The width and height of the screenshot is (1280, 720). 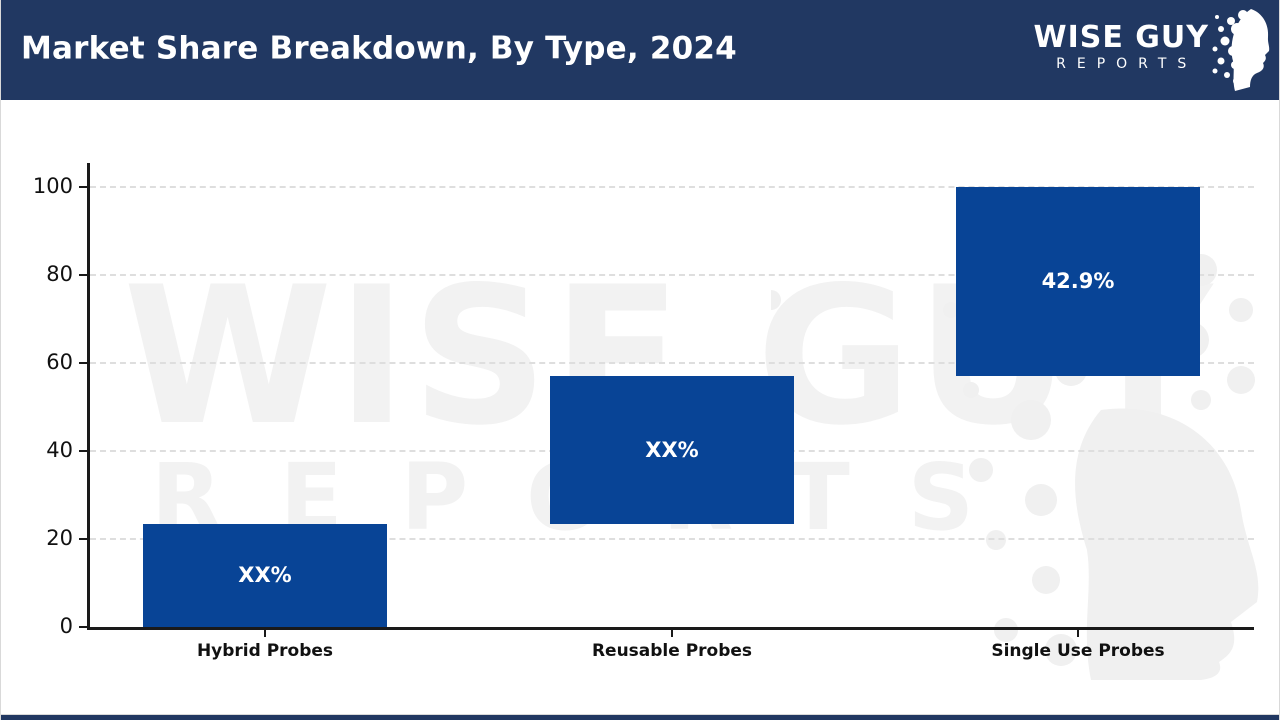 What do you see at coordinates (379, 48) in the screenshot?
I see `chart-title: Market Share Breakdown, By Type, 2024` at bounding box center [379, 48].